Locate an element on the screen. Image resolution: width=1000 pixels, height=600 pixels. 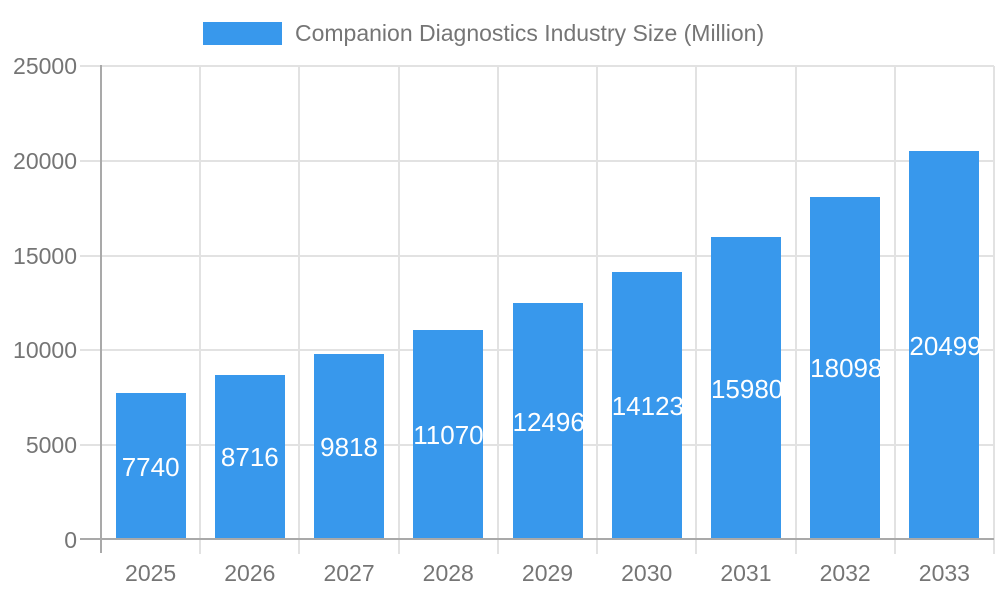
x-axis-tick-label: 2026 is located at coordinates (250, 573).